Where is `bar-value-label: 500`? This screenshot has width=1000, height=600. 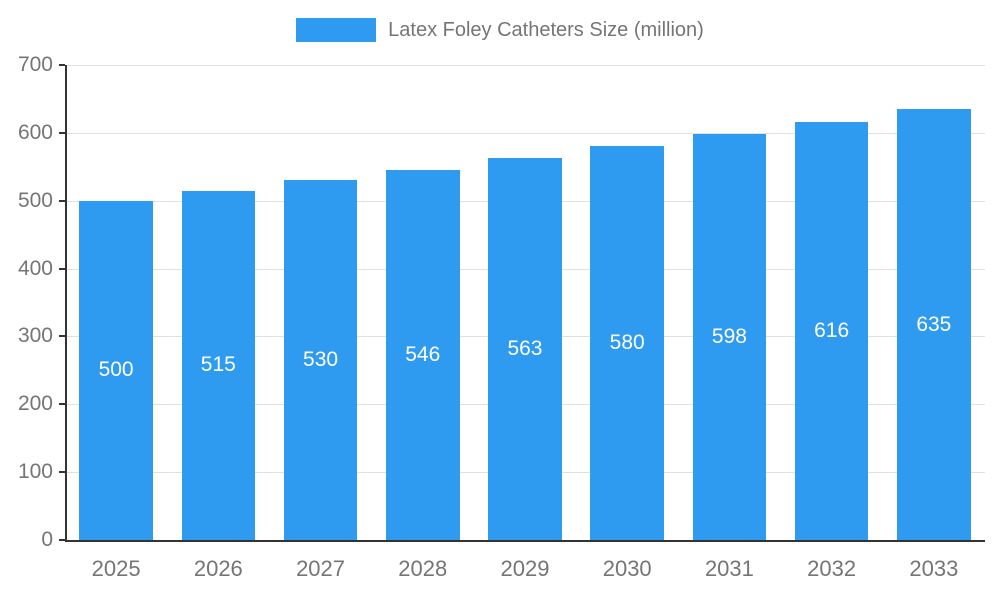 bar-value-label: 500 is located at coordinates (116, 370).